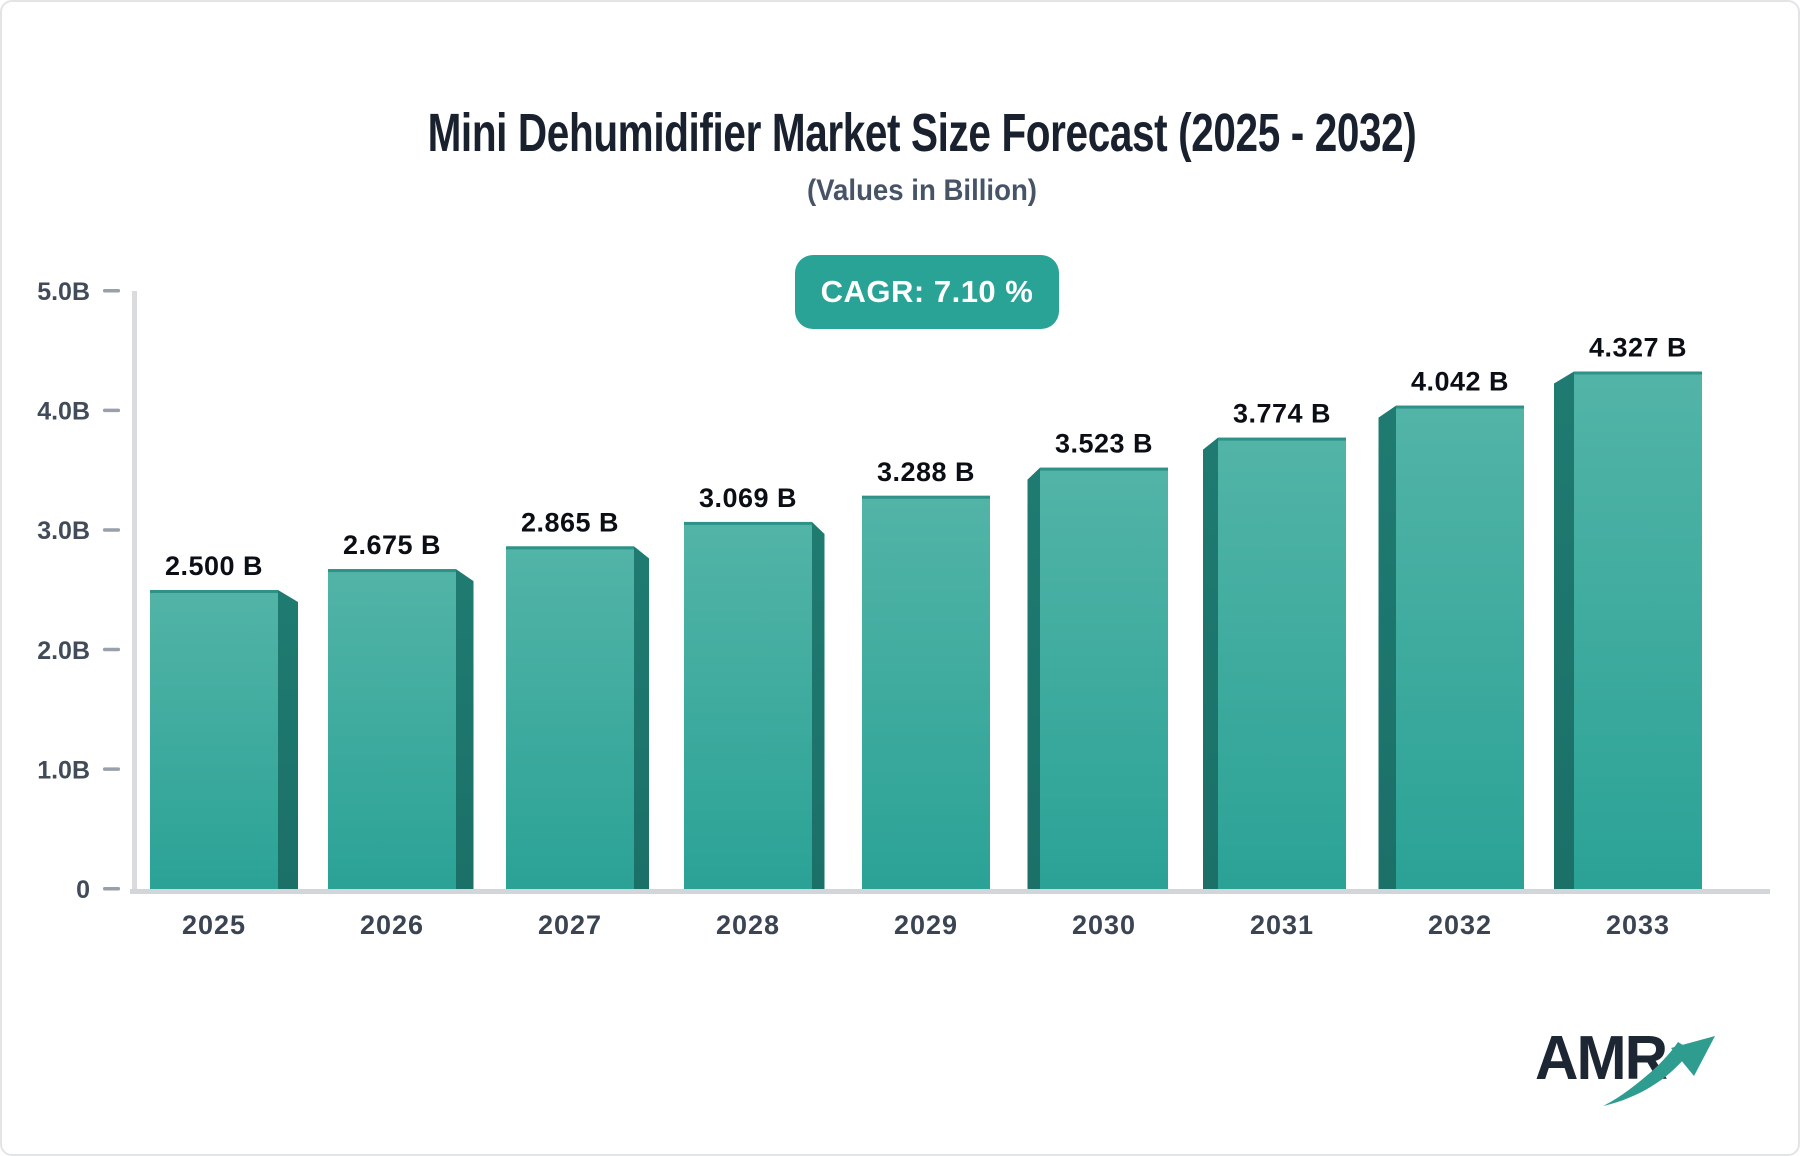 The width and height of the screenshot is (1800, 1156). Describe the element at coordinates (818, 707) in the screenshot. I see `bar-side-2028` at that location.